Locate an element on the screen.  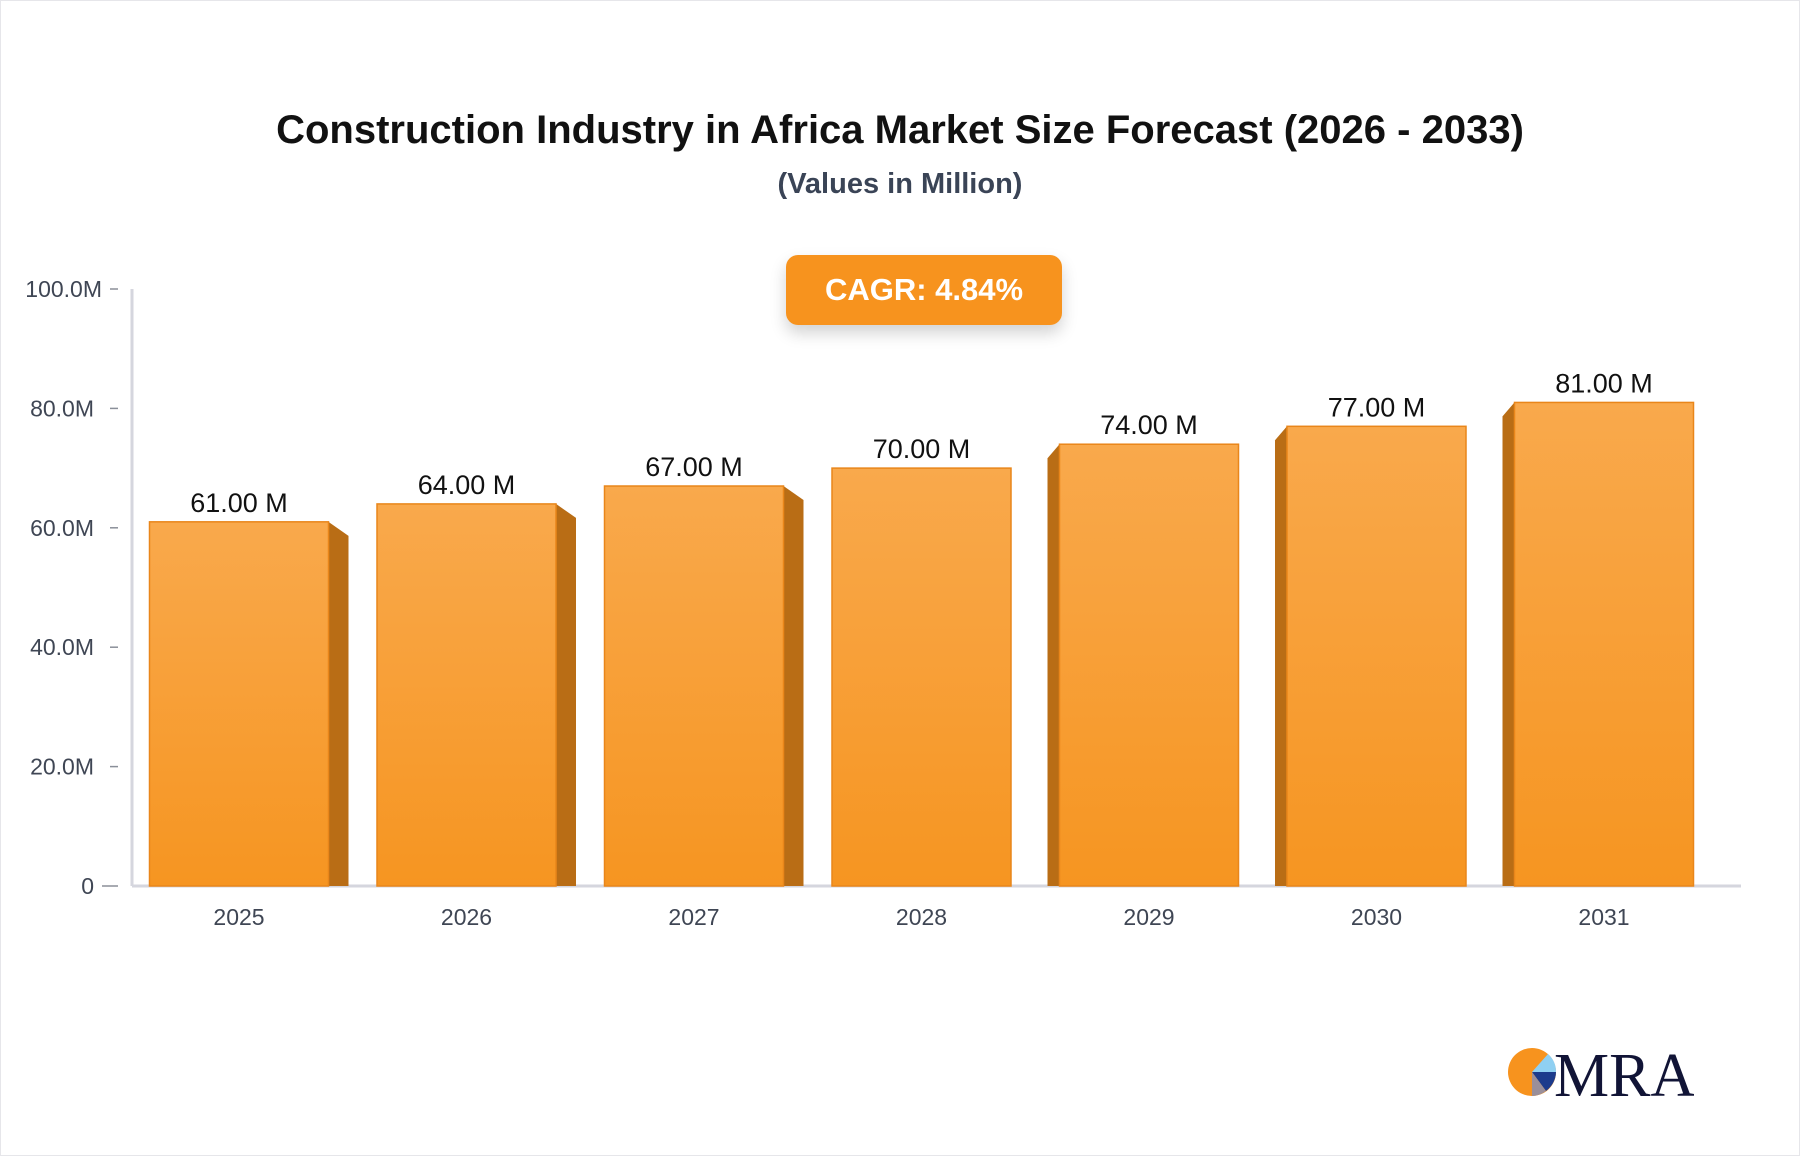
y-tick-label: 60.0M is located at coordinates (62, 528).